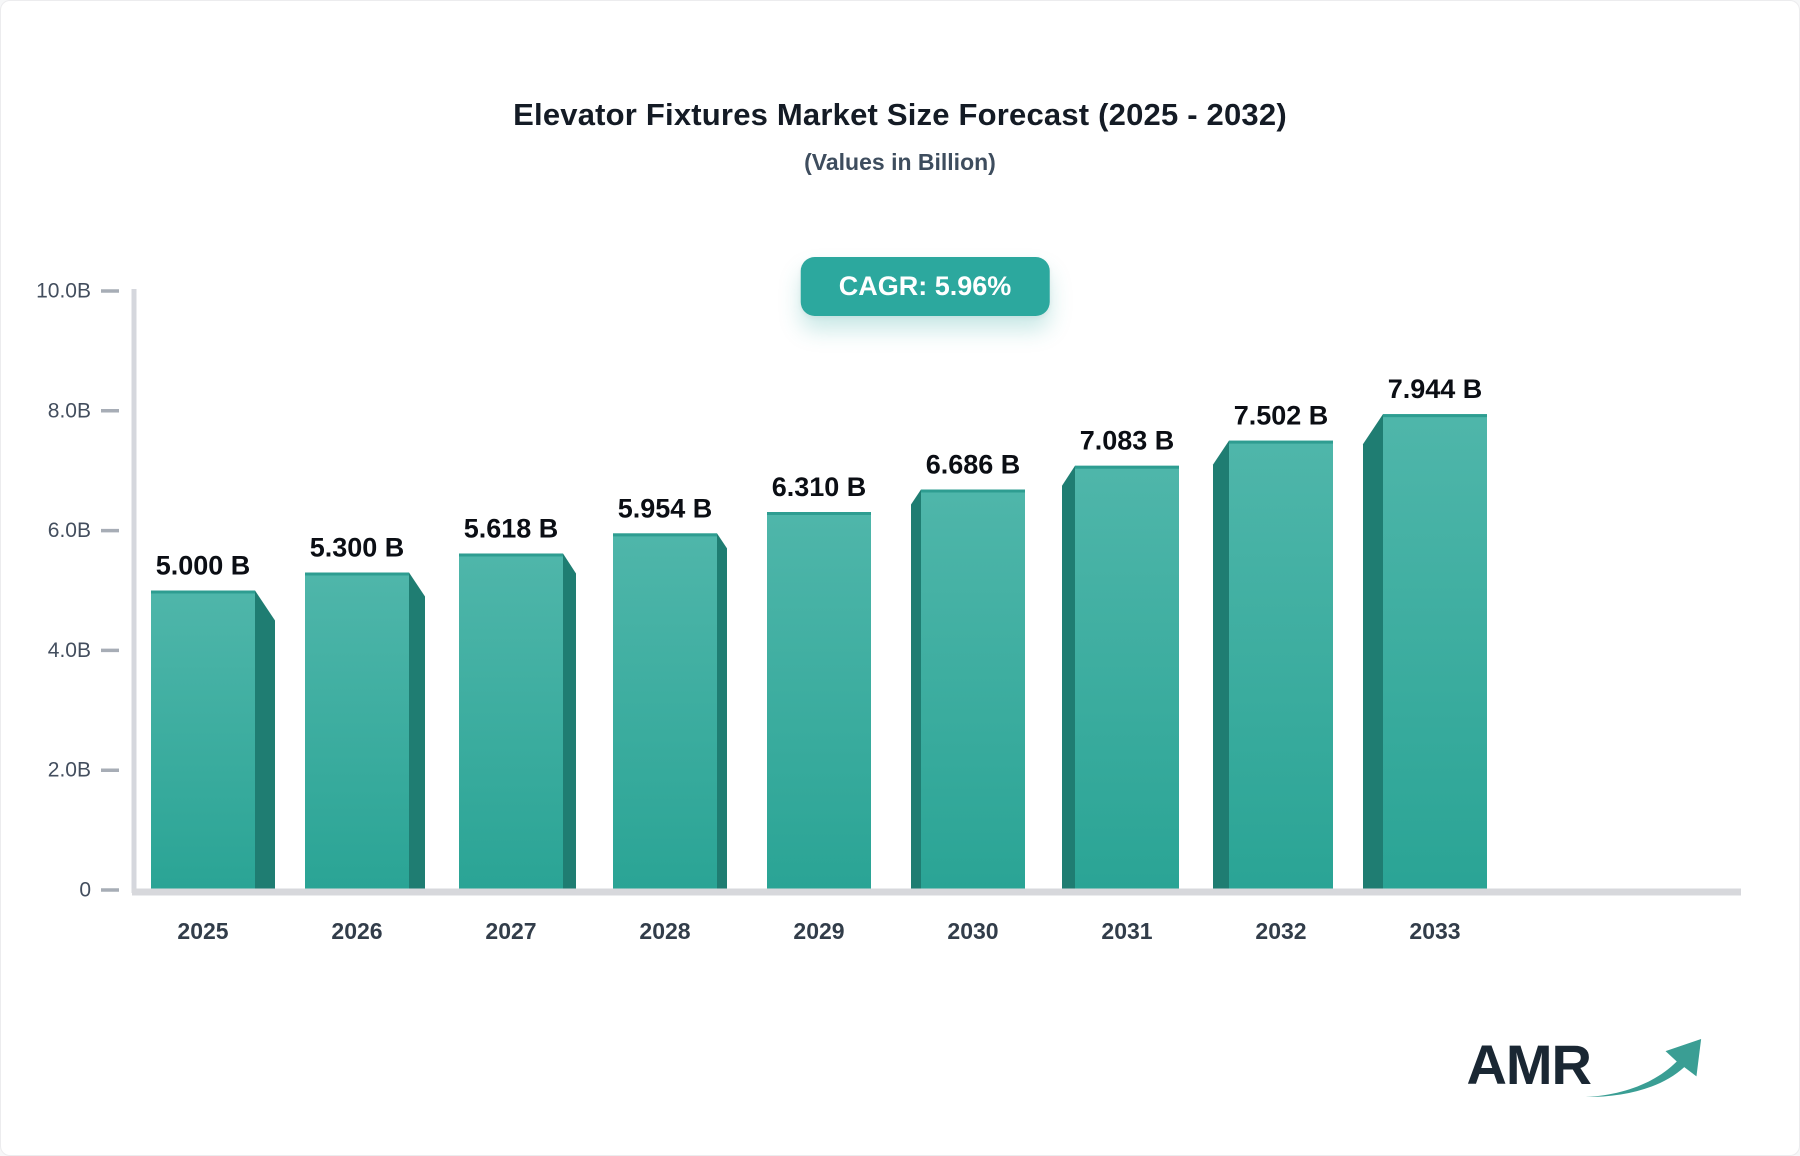 This screenshot has height=1156, width=1800. Describe the element at coordinates (69, 650) in the screenshot. I see `y-tick-label-4.0B: 4.0B` at that location.